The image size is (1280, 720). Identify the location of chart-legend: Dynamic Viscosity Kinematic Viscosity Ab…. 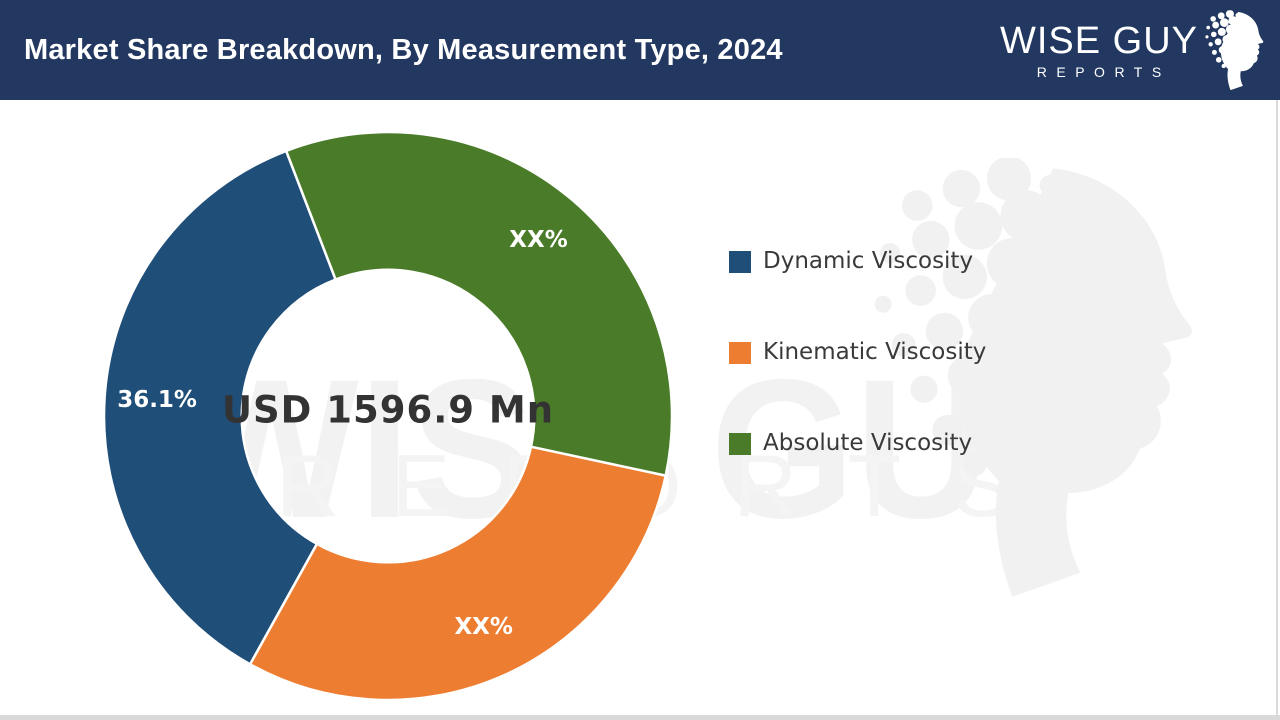
(857, 352).